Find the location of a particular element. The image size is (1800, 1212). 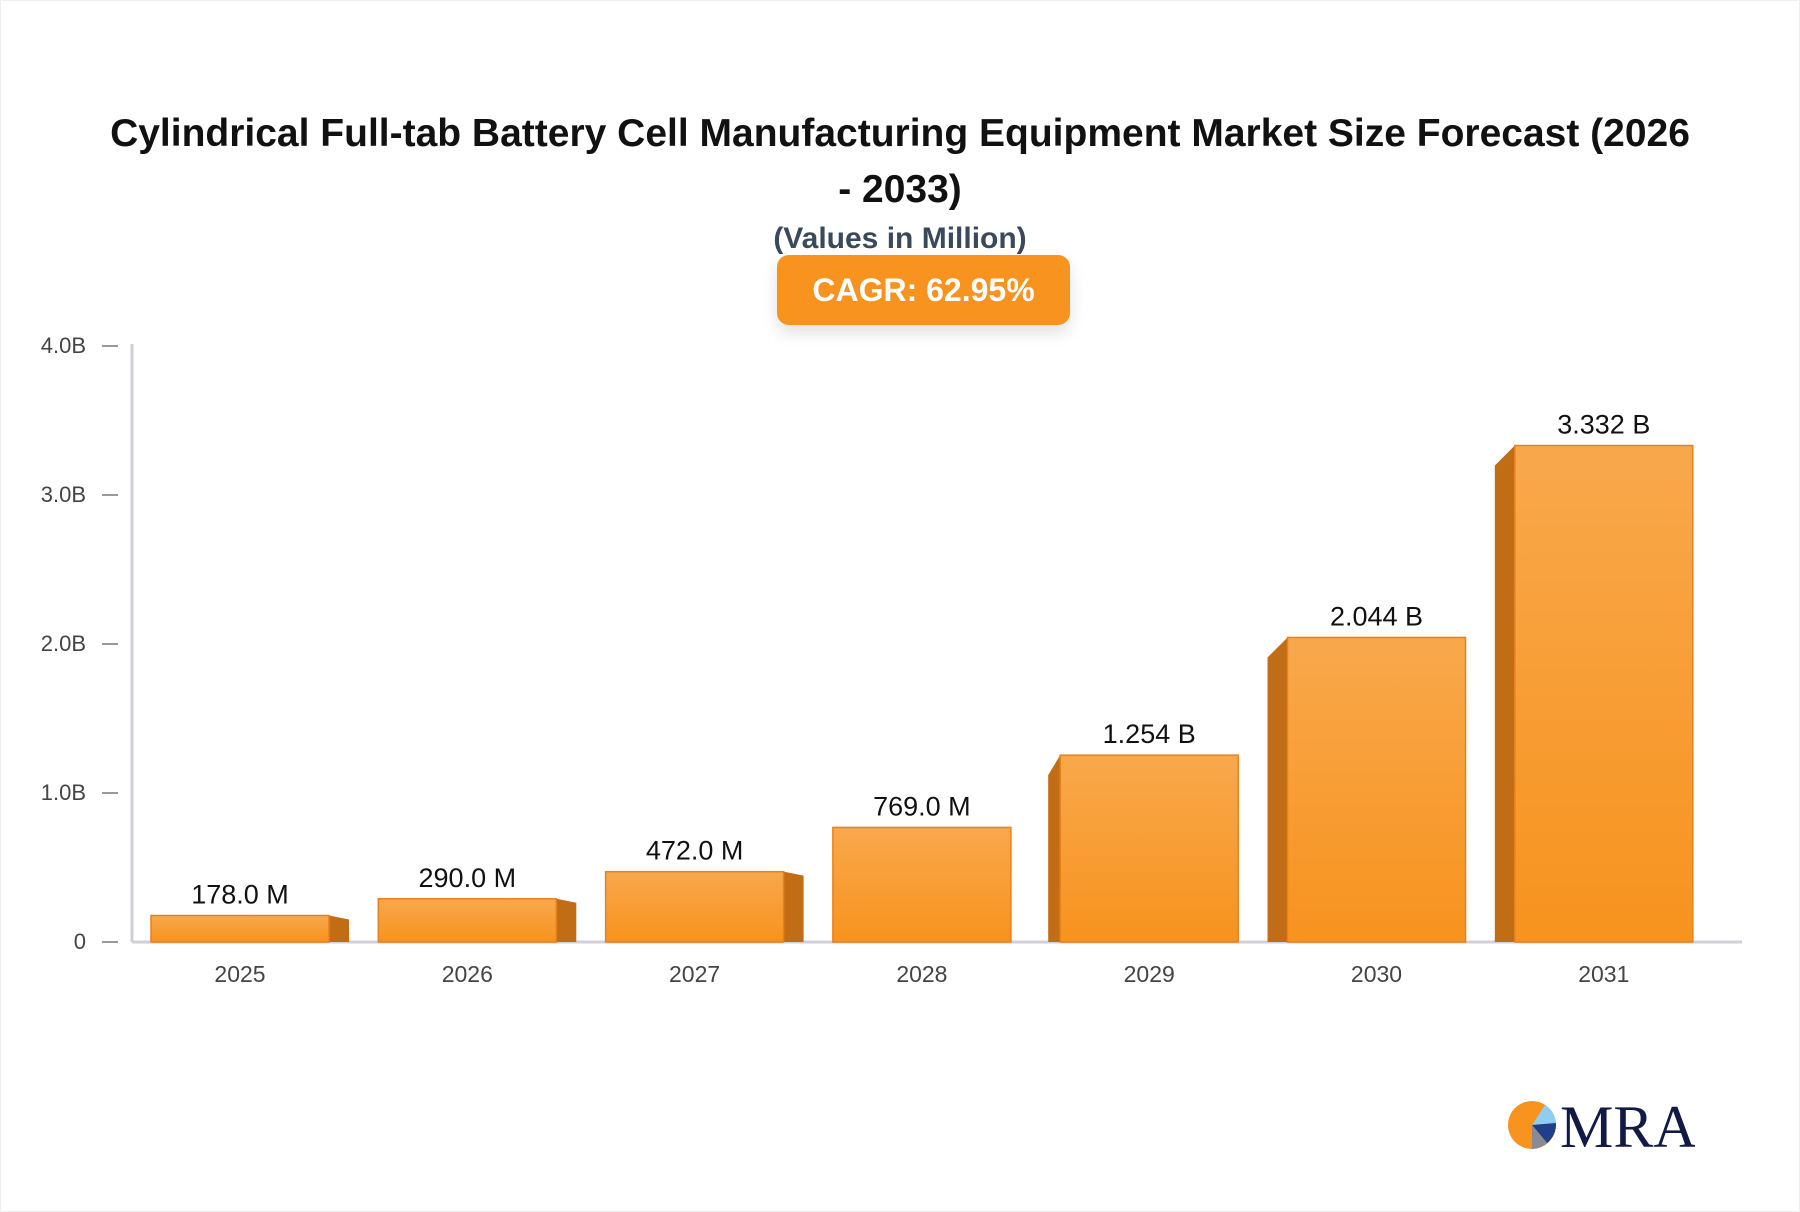

data-label: 1.254 B is located at coordinates (1149, 734).